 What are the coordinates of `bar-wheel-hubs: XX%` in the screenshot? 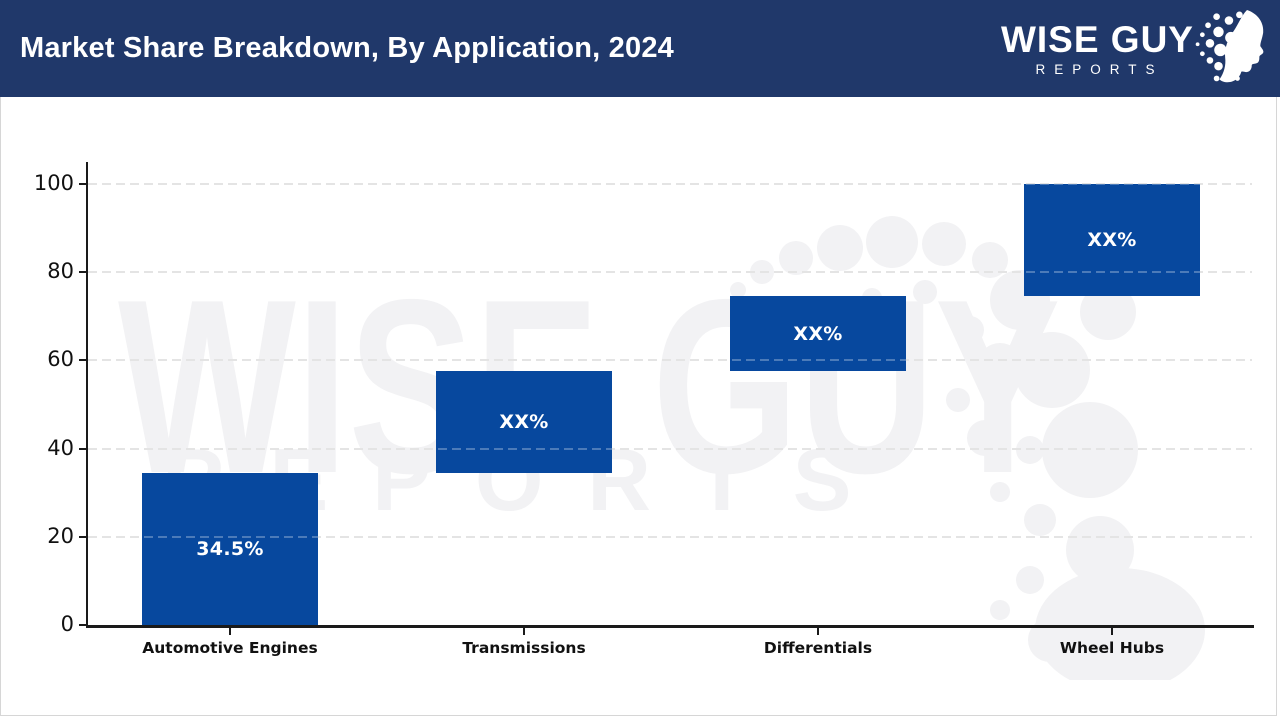 It's located at (1112, 240).